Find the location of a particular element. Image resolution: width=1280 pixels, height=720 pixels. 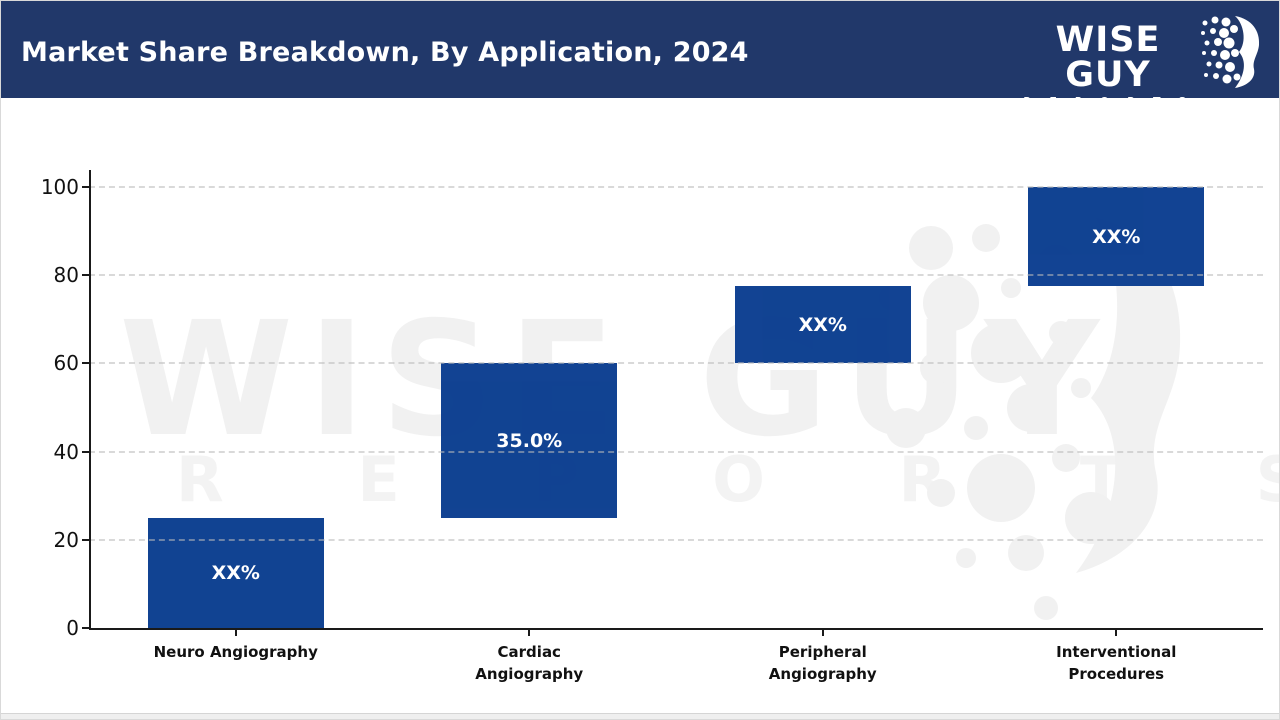

bar-interventional-procedures: XX% is located at coordinates (1116, 237).